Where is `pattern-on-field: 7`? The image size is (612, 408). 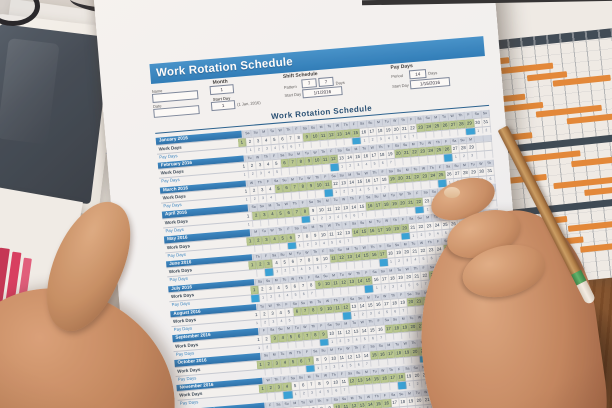
pattern-on-field: 7 is located at coordinates (309, 83).